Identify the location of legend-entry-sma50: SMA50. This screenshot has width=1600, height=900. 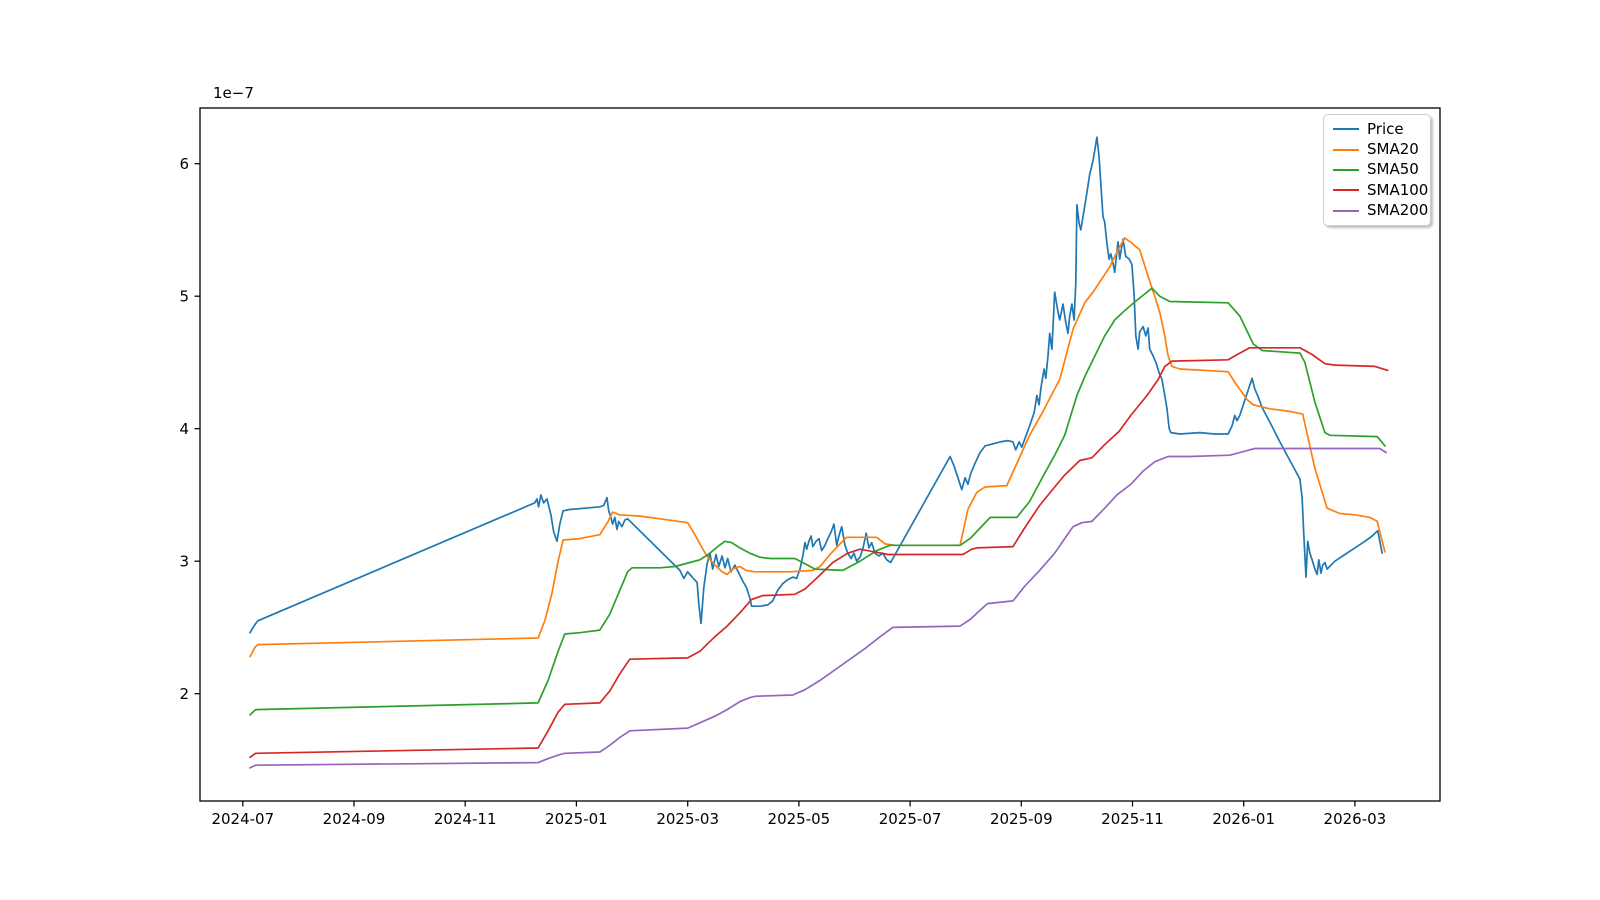
(1377, 169).